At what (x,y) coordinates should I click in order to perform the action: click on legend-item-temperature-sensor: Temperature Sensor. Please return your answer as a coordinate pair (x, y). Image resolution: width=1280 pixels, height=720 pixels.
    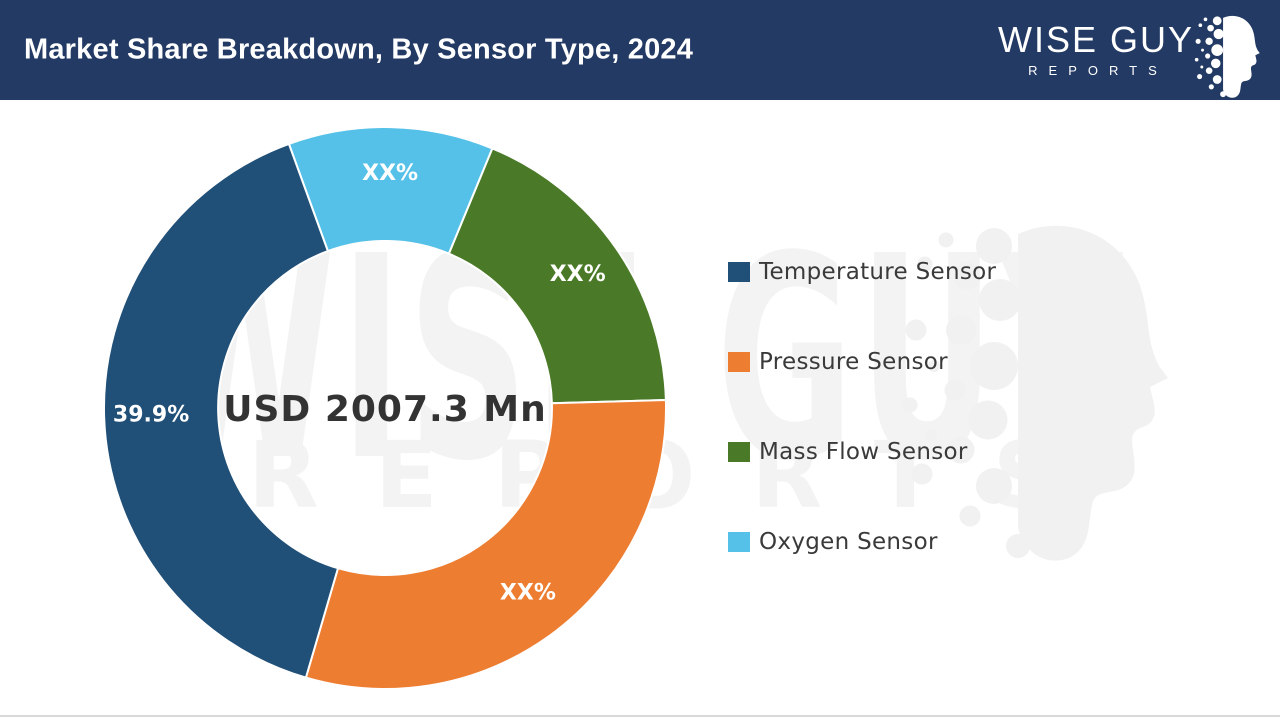
    Looking at the image, I should click on (862, 272).